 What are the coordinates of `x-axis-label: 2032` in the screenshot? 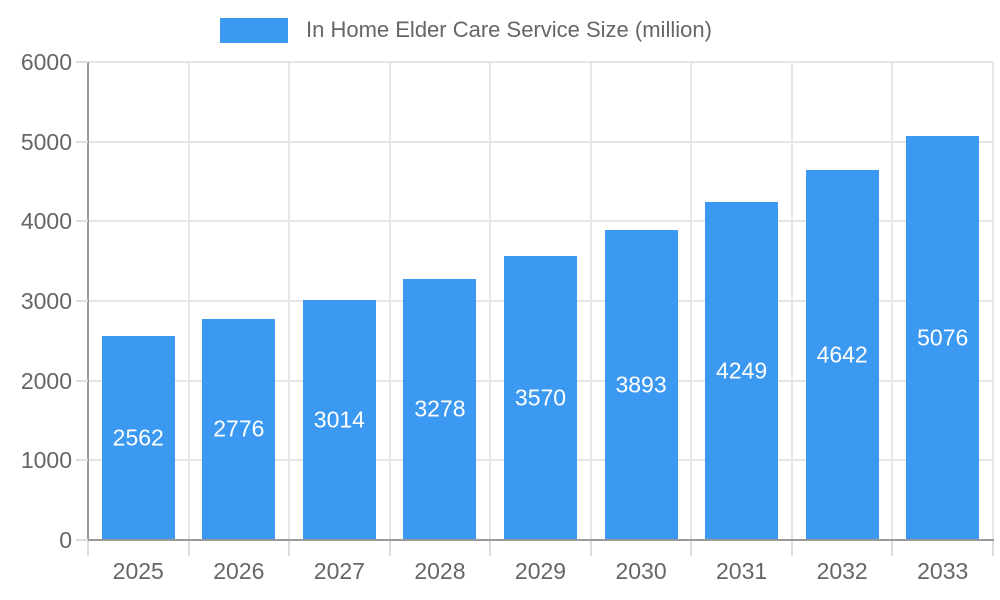 It's located at (842, 571).